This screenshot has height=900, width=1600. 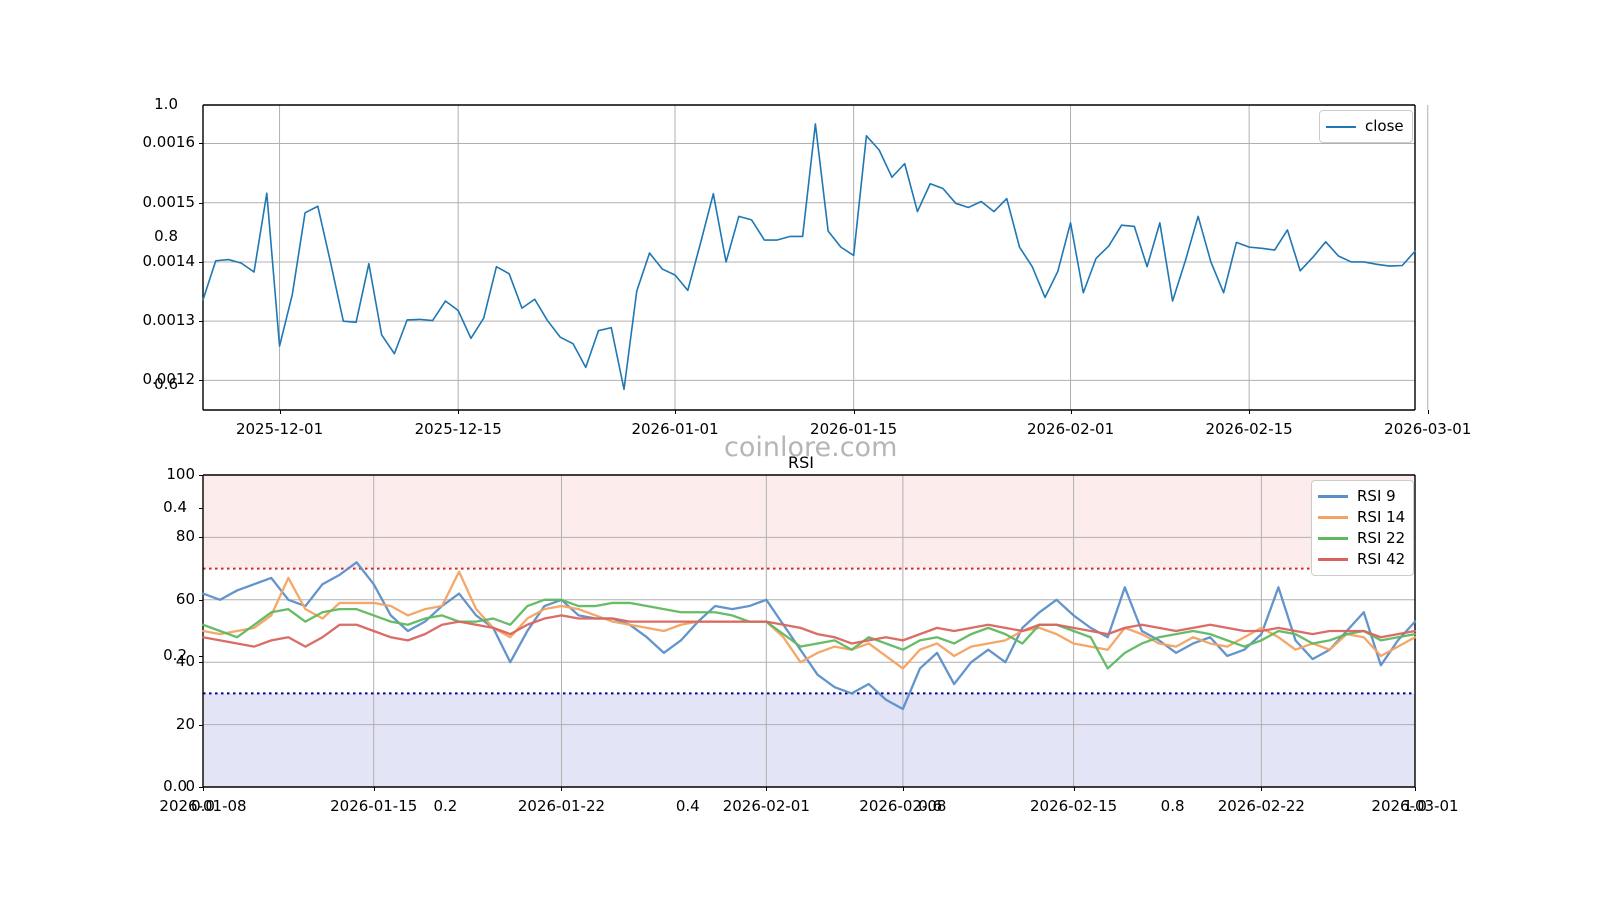 I want to click on legend-item: RSI 22, so click(x=1361, y=538).